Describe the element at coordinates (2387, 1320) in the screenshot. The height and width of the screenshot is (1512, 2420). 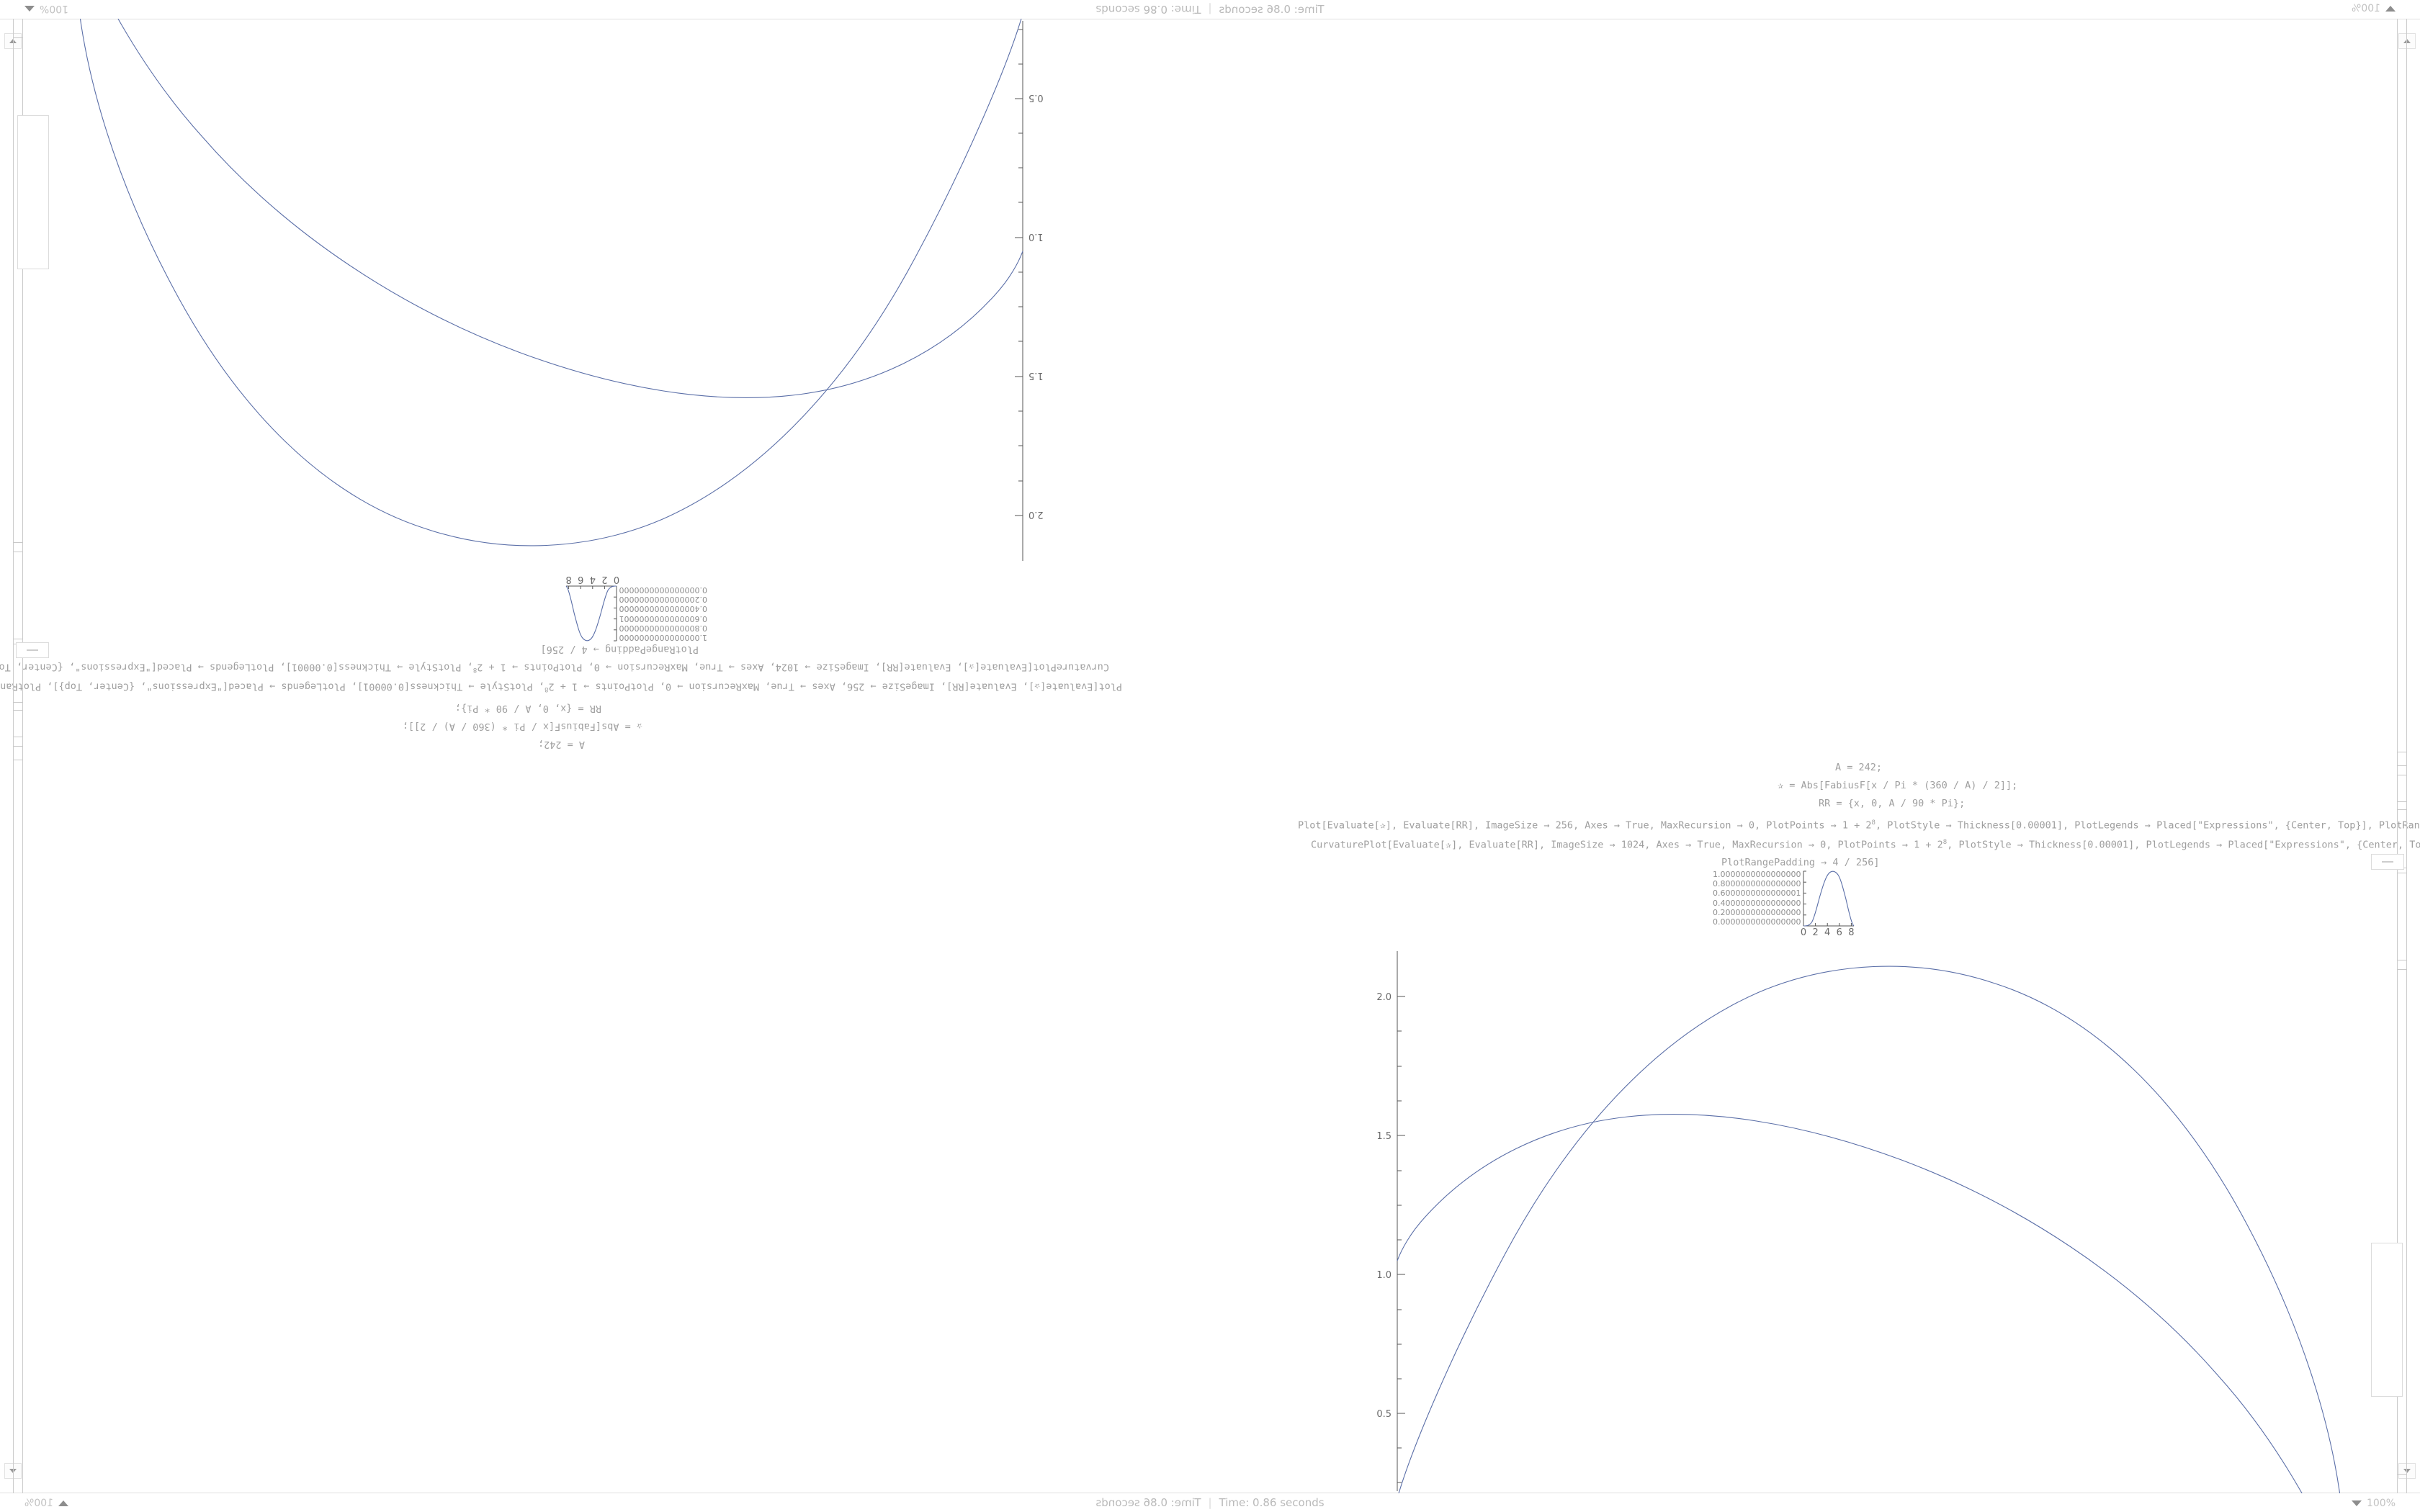
I see `cell-selection-box-lower` at that location.